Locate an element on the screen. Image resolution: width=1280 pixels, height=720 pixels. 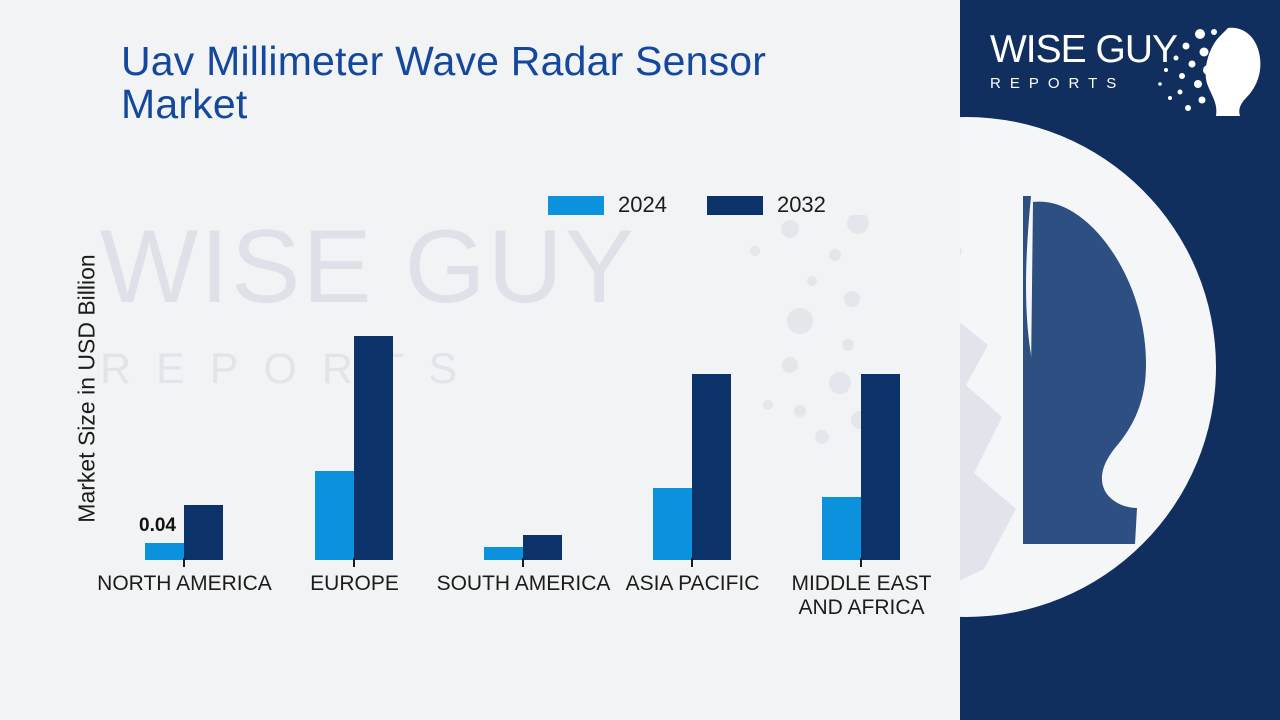
halftone-dots-icon is located at coordinates (988, 416).